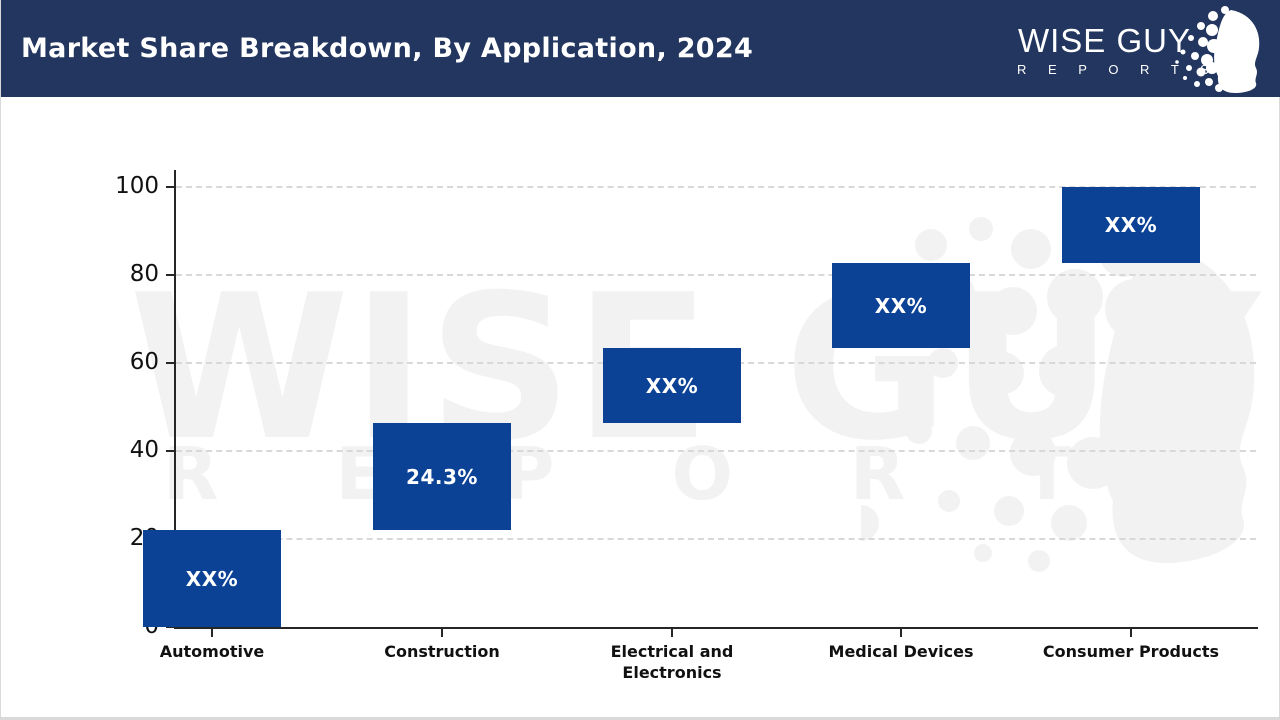 The height and width of the screenshot is (720, 1280). What do you see at coordinates (175, 399) in the screenshot?
I see `y-axis-line` at bounding box center [175, 399].